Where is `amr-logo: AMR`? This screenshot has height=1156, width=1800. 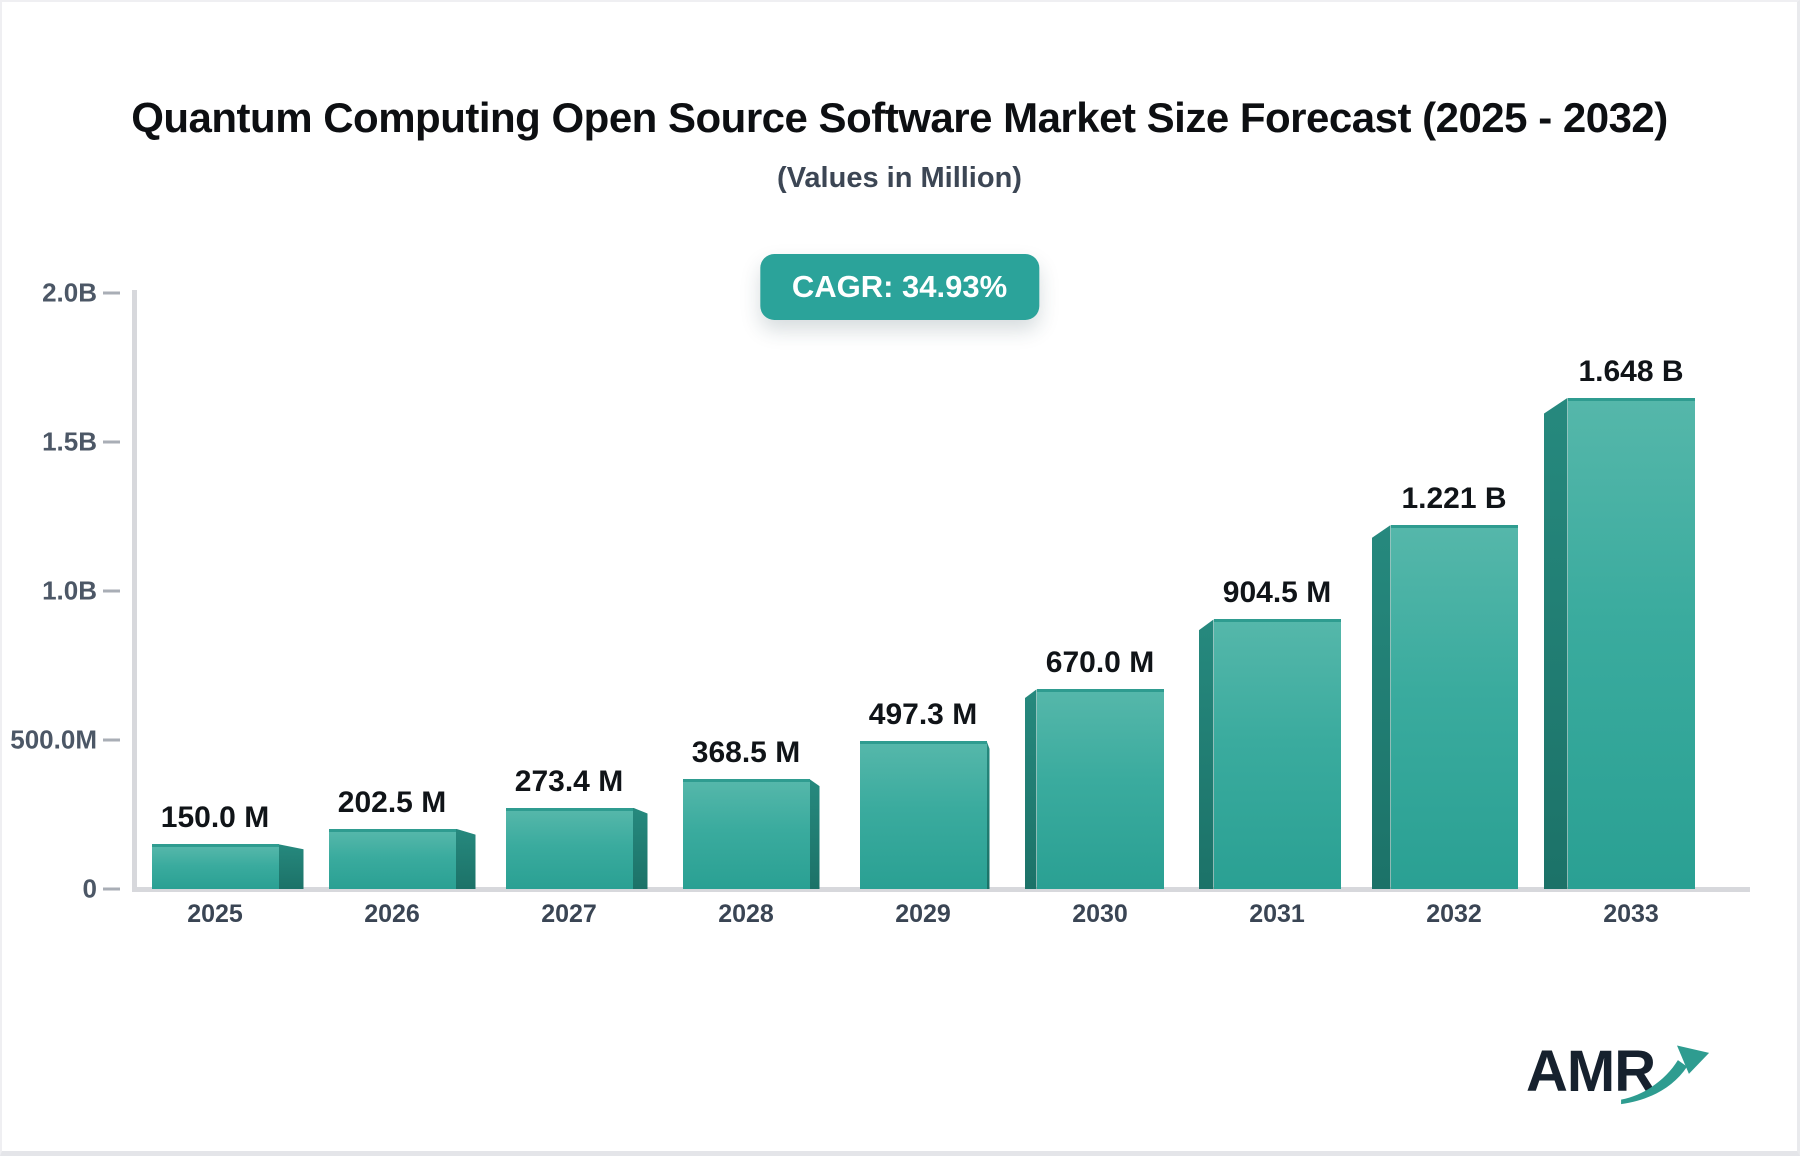 amr-logo: AMR is located at coordinates (1618, 1072).